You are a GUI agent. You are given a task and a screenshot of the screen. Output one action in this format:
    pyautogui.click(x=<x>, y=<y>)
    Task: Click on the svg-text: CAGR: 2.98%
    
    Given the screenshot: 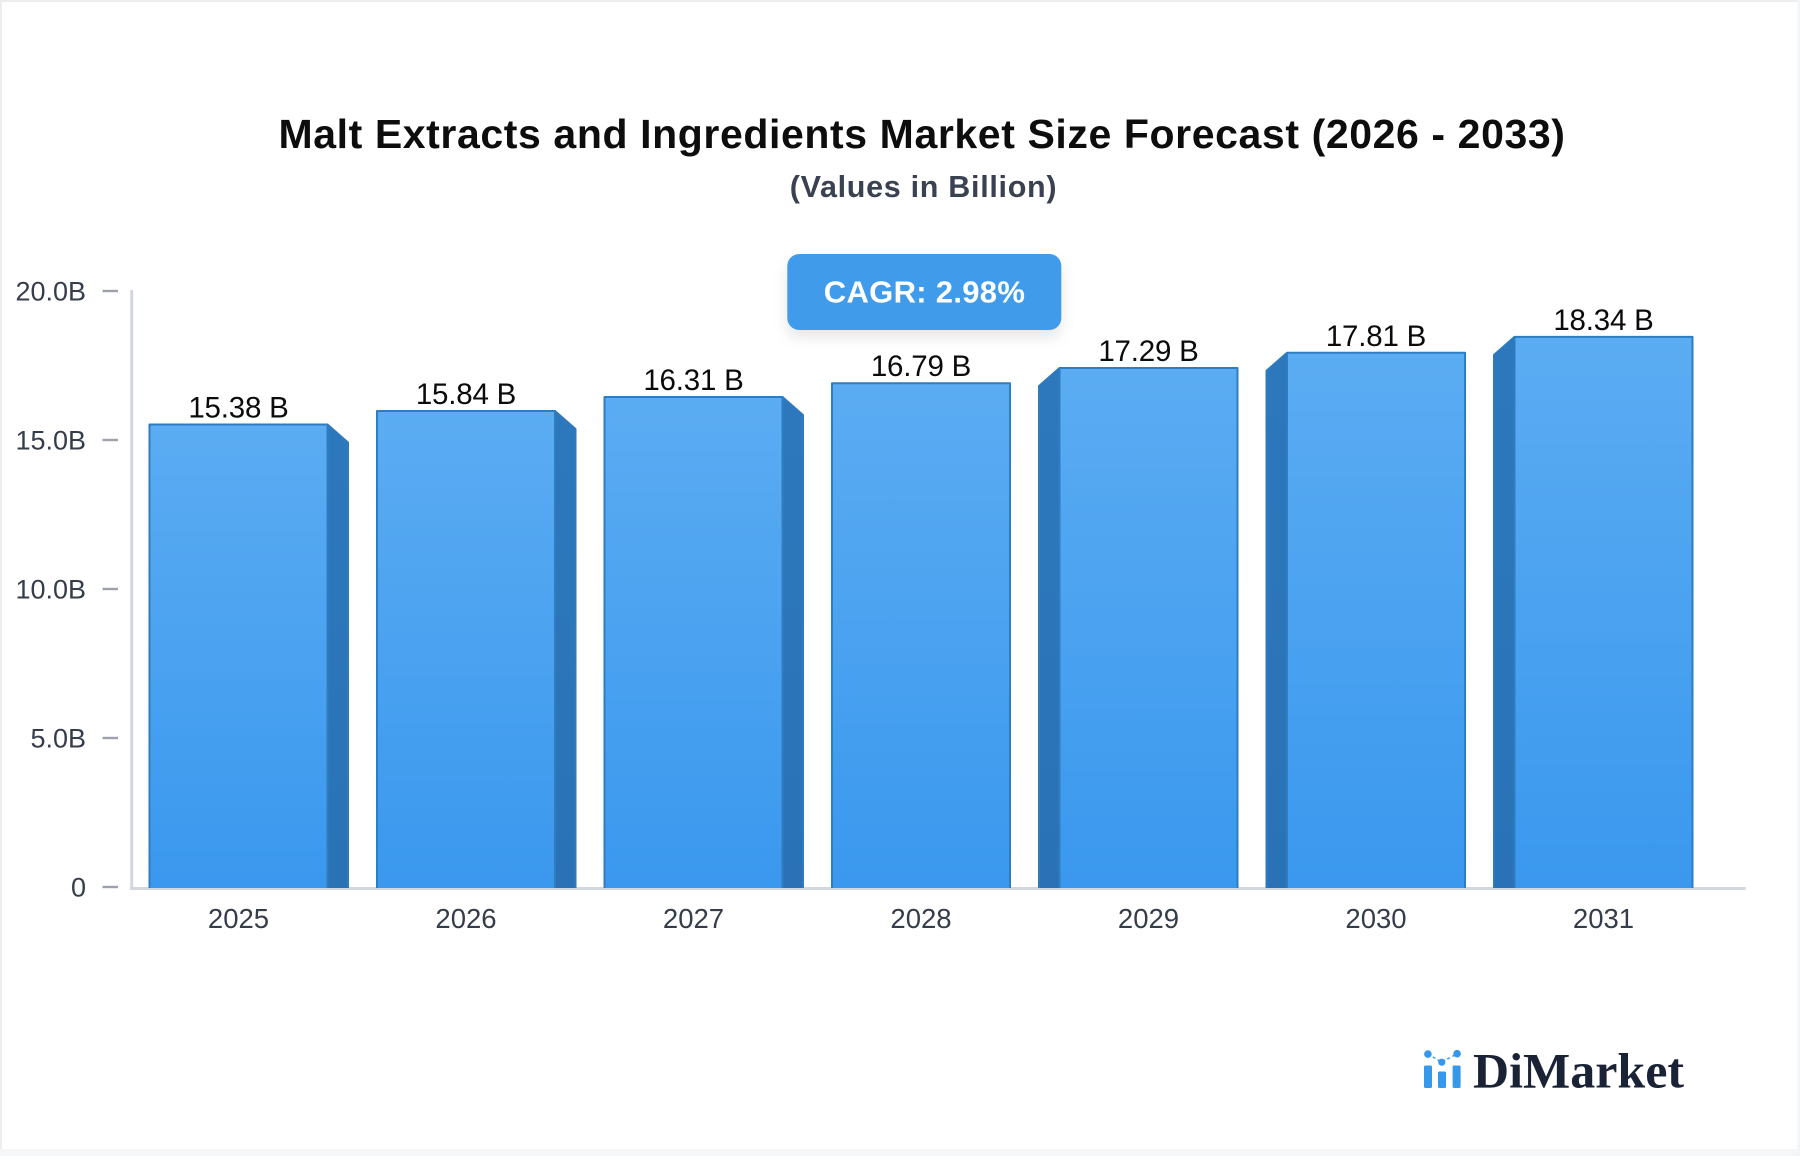 What is the action you would take?
    pyautogui.click(x=924, y=292)
    